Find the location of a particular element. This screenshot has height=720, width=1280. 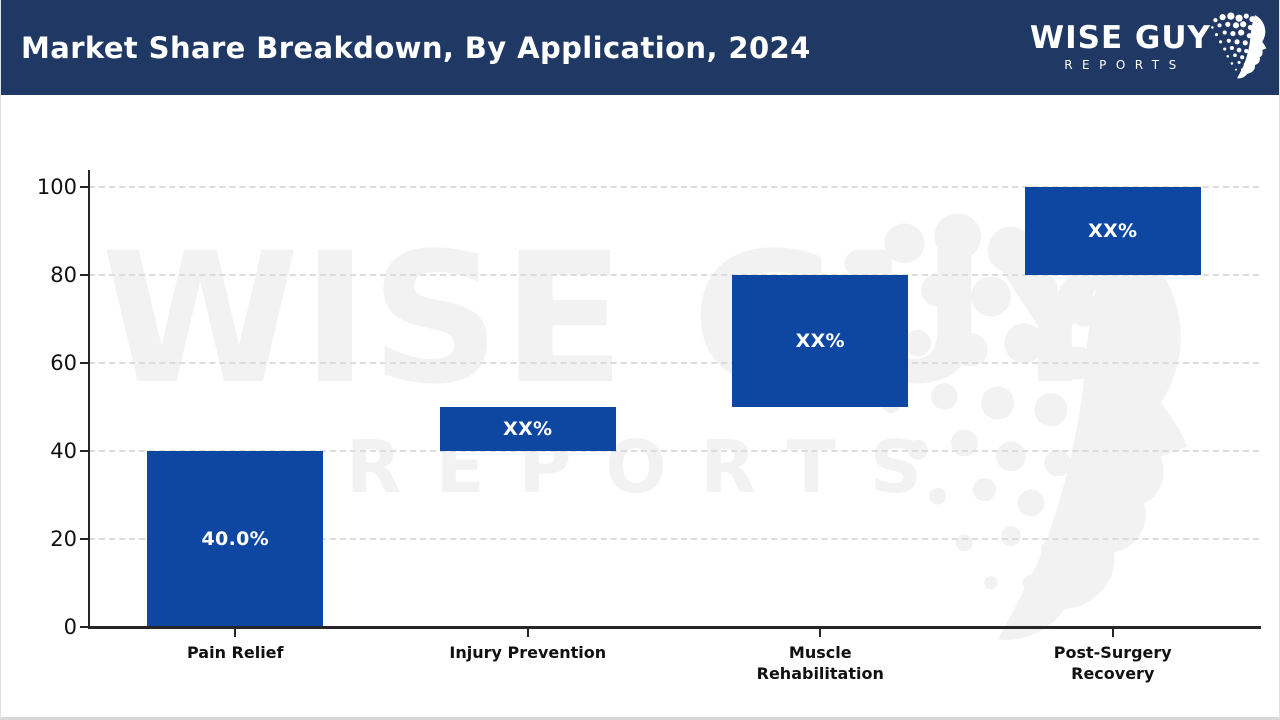

bar: 40.0% is located at coordinates (235, 539).